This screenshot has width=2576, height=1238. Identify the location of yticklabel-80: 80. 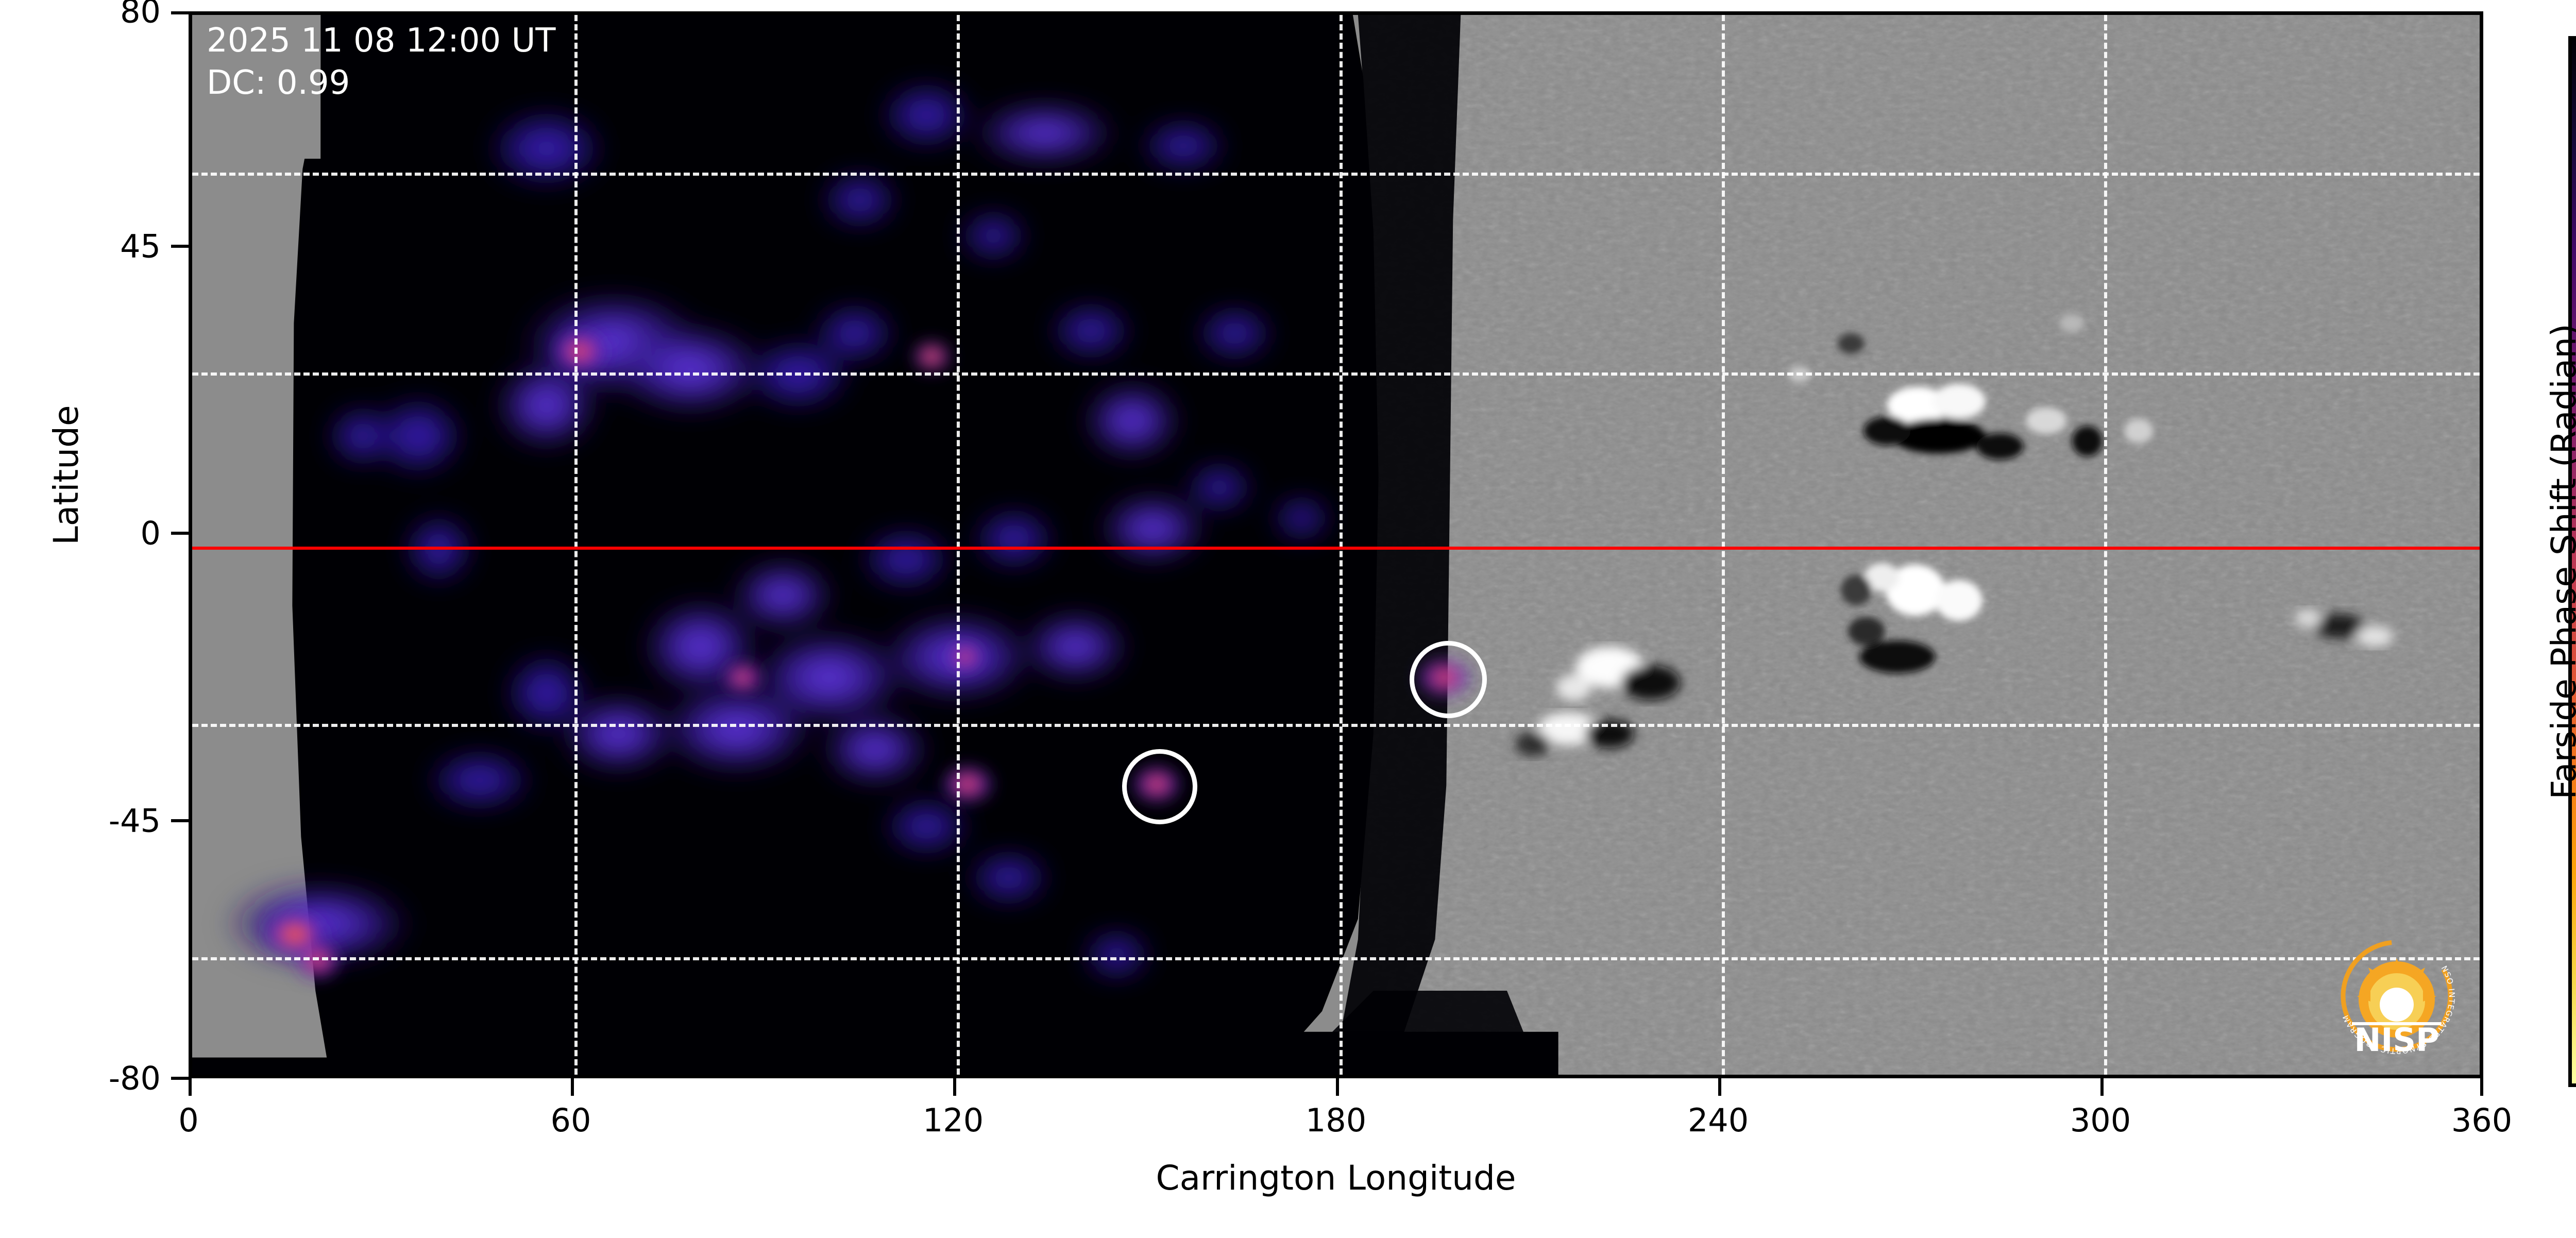
(140, 15).